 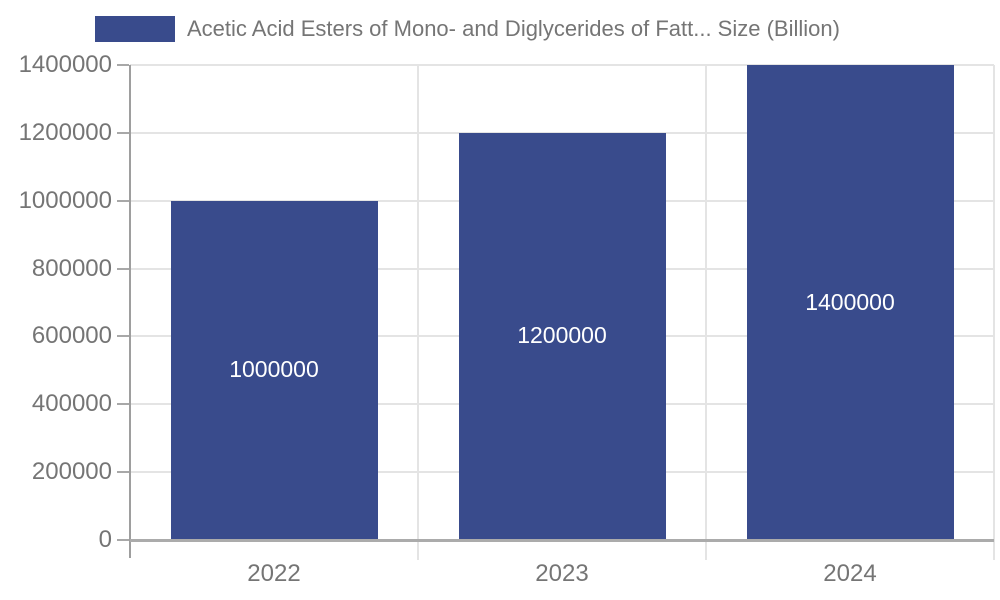 What do you see at coordinates (65, 64) in the screenshot?
I see `y-axis-tick-label: 1400000` at bounding box center [65, 64].